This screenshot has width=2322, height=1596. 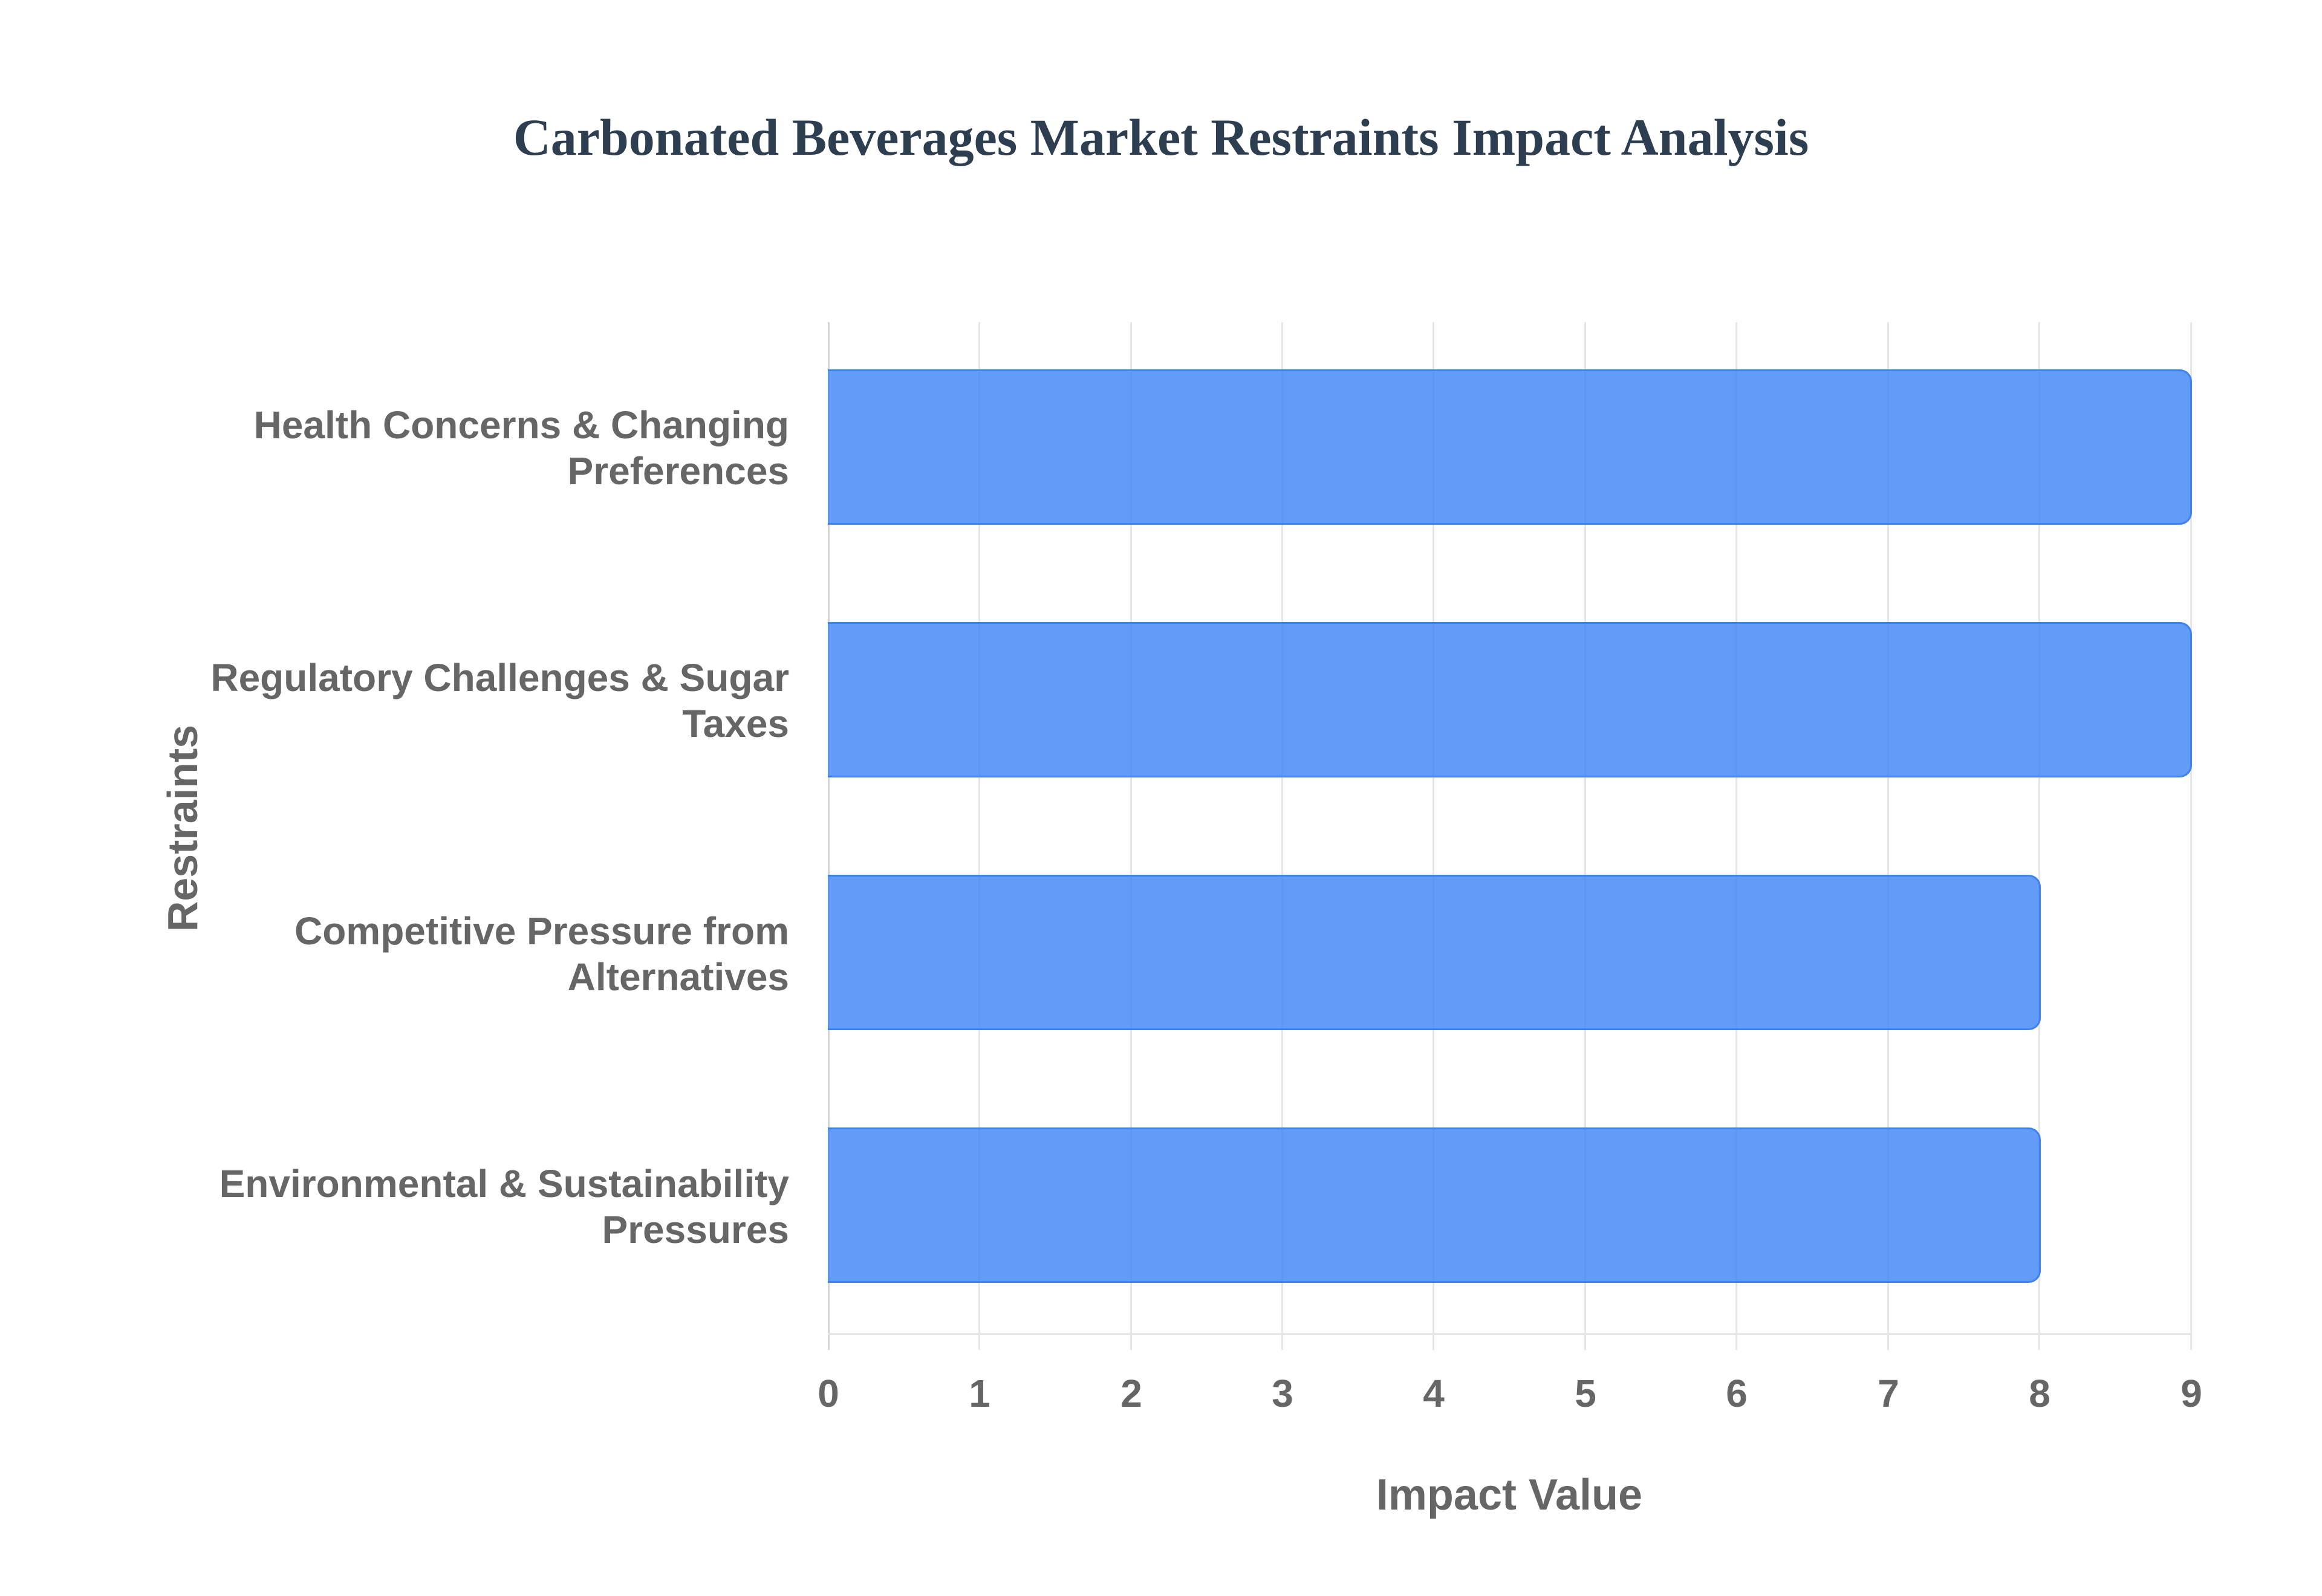 What do you see at coordinates (1282, 1393) in the screenshot?
I see `x-tick-label: 3` at bounding box center [1282, 1393].